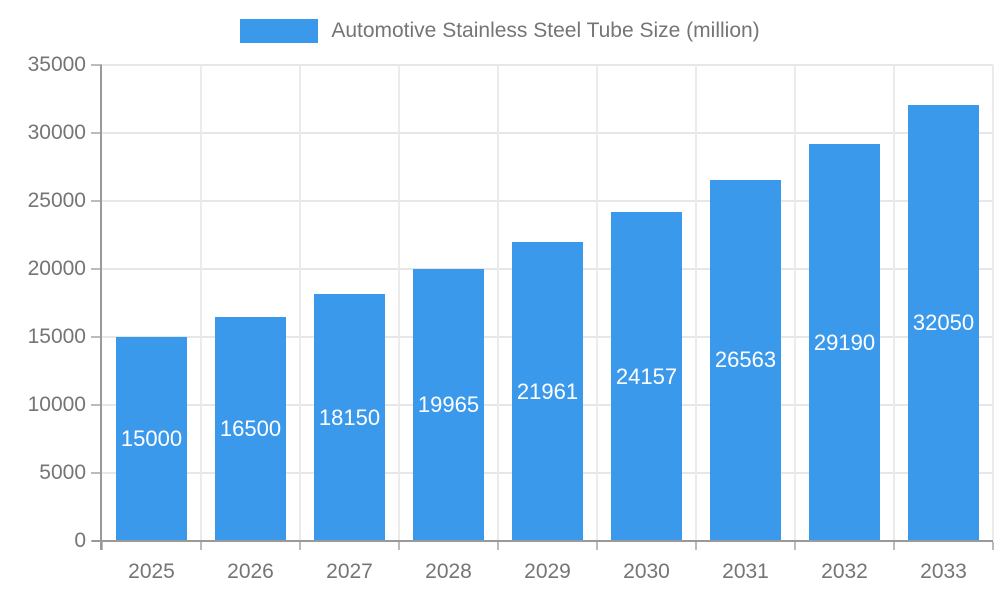 This screenshot has width=1000, height=600. I want to click on bar: 24157, so click(646, 376).